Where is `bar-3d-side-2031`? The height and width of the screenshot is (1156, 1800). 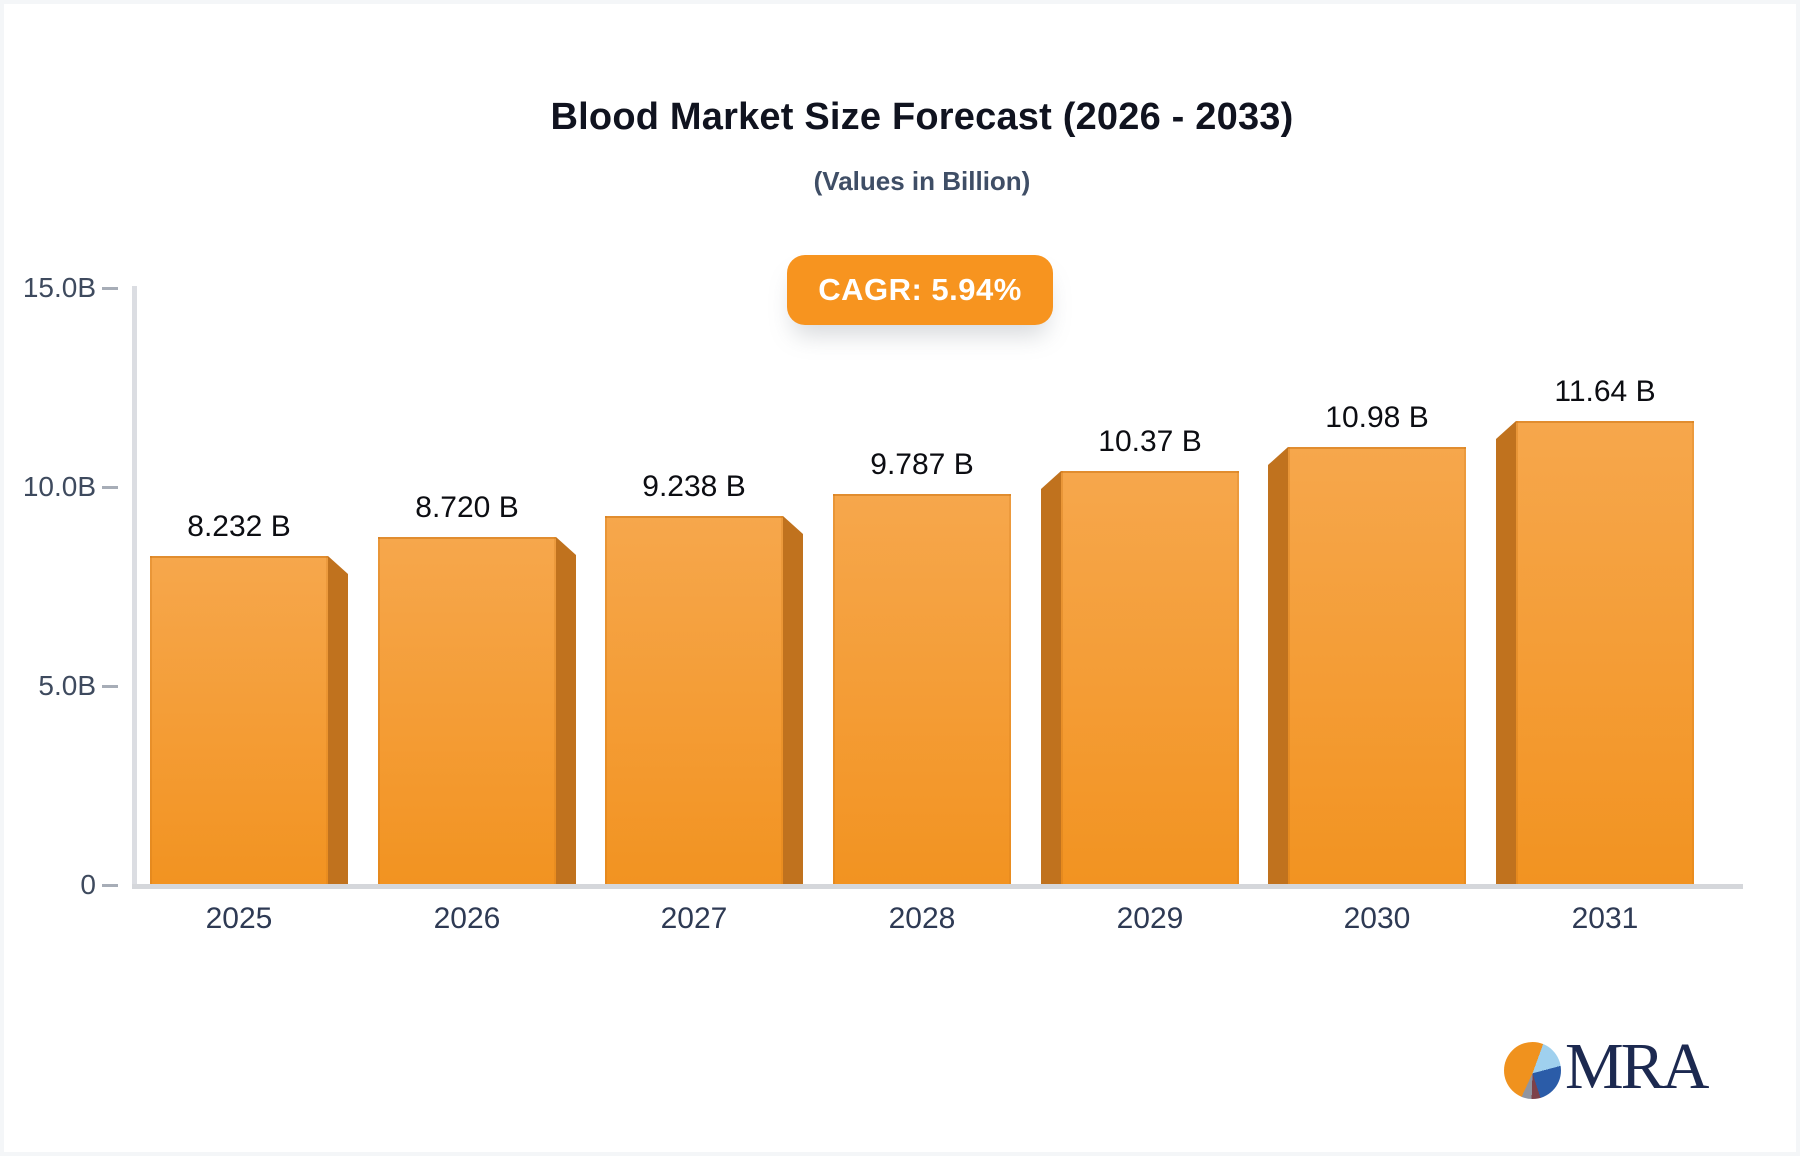
bar-3d-side-2031 is located at coordinates (1506, 652).